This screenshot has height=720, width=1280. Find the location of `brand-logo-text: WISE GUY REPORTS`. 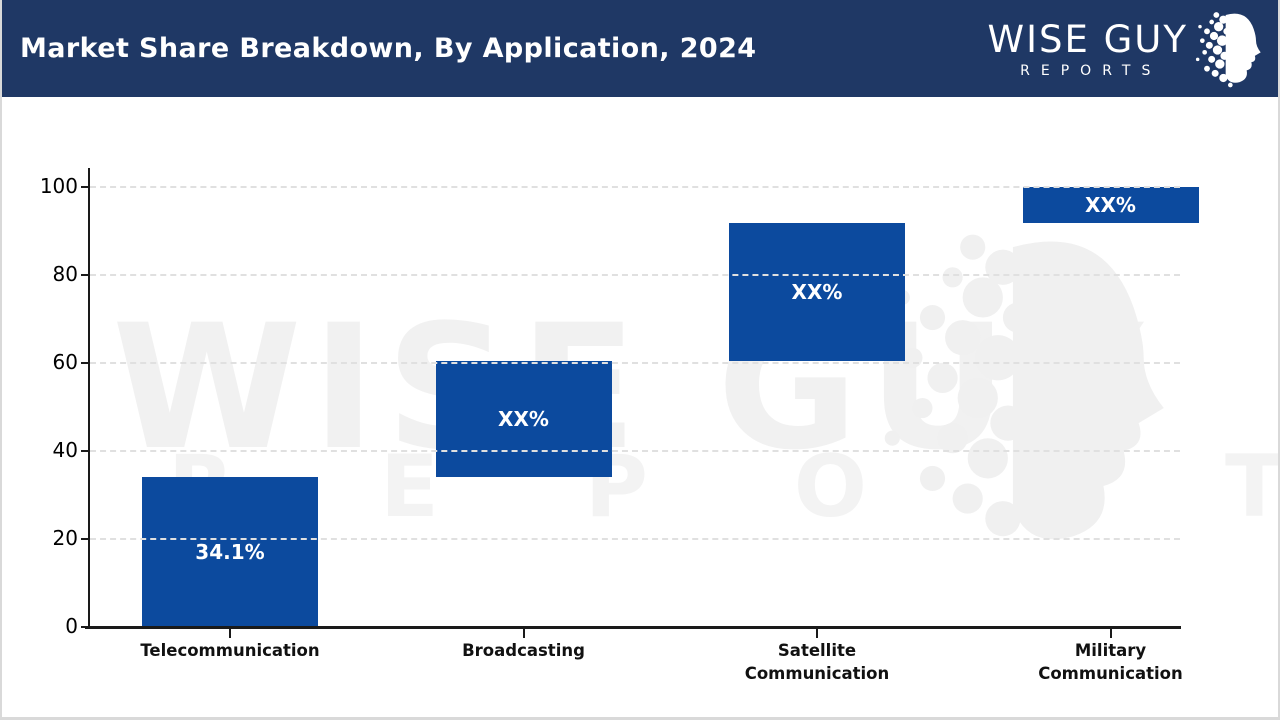

brand-logo-text: WISE GUY REPORTS is located at coordinates (1088, 50).